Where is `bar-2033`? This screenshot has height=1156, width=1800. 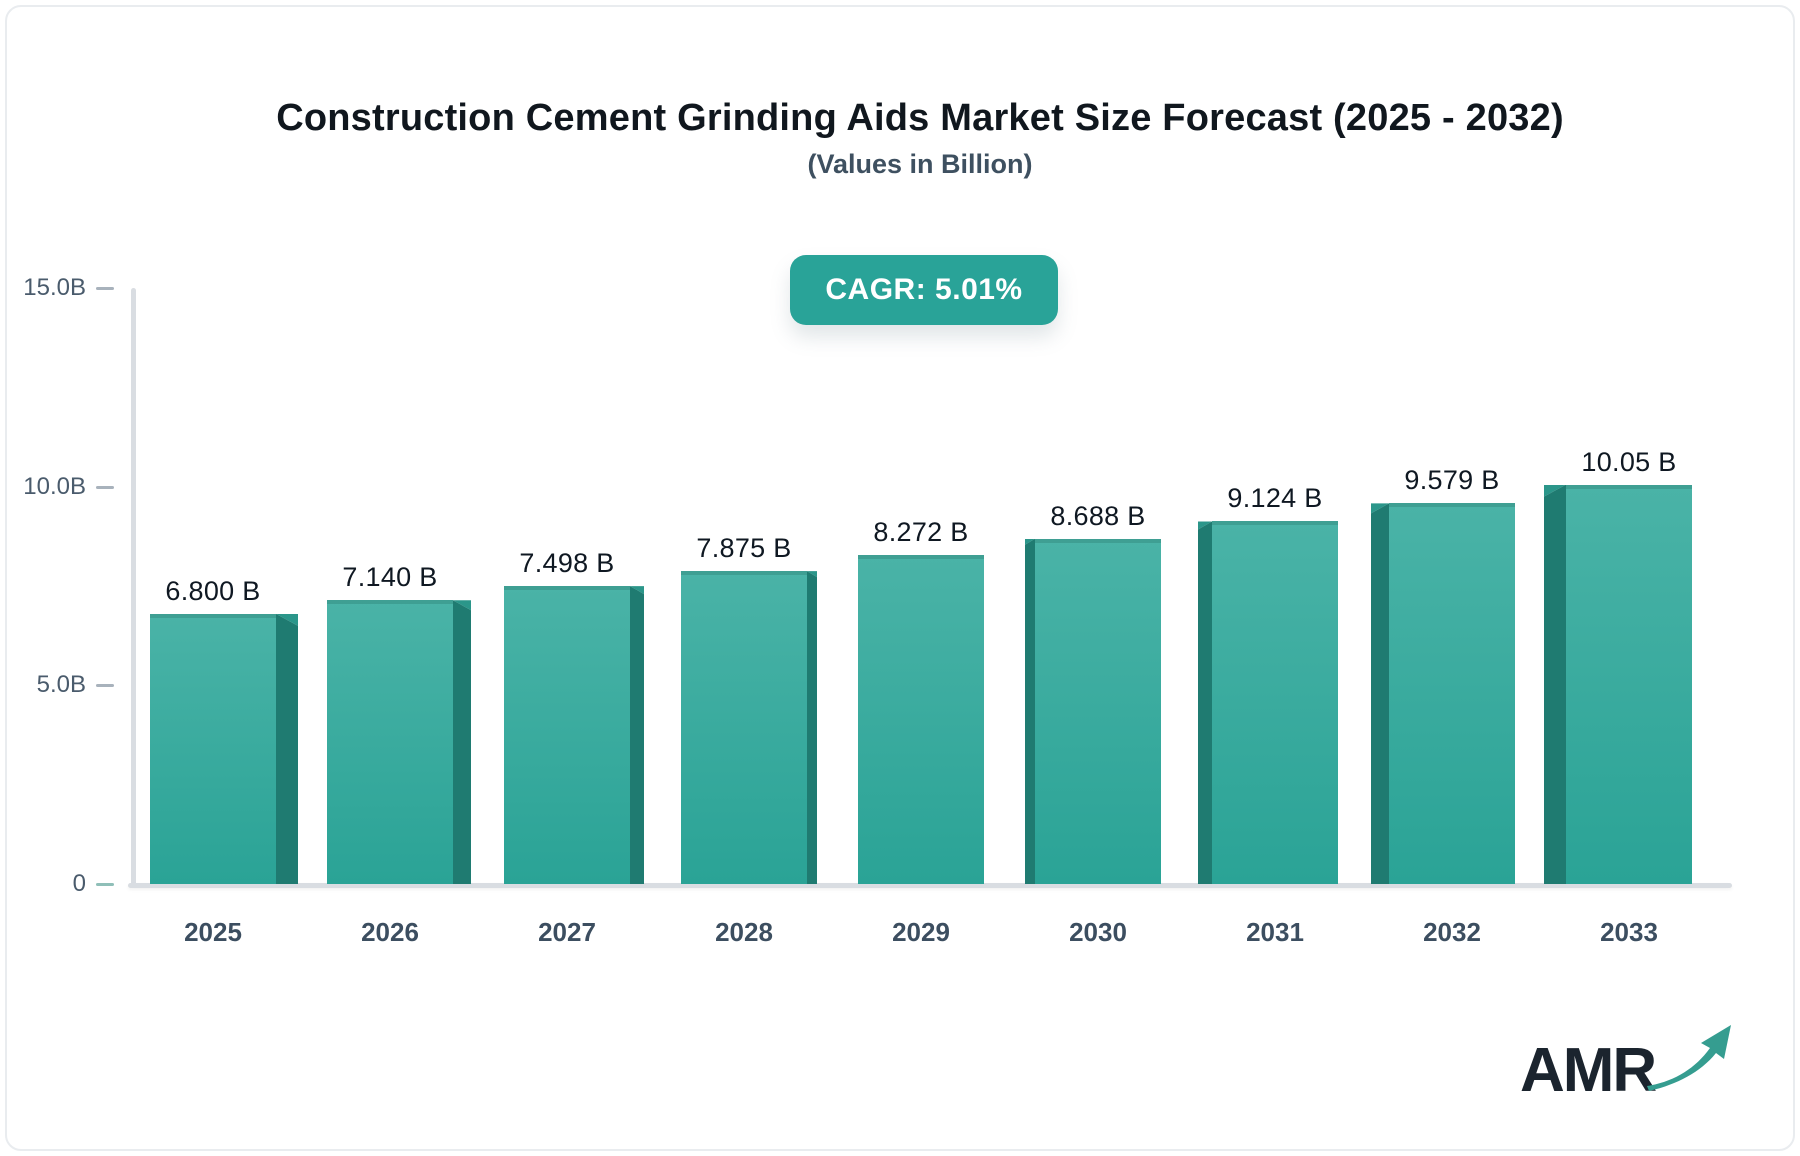
bar-2033 is located at coordinates (1629, 684).